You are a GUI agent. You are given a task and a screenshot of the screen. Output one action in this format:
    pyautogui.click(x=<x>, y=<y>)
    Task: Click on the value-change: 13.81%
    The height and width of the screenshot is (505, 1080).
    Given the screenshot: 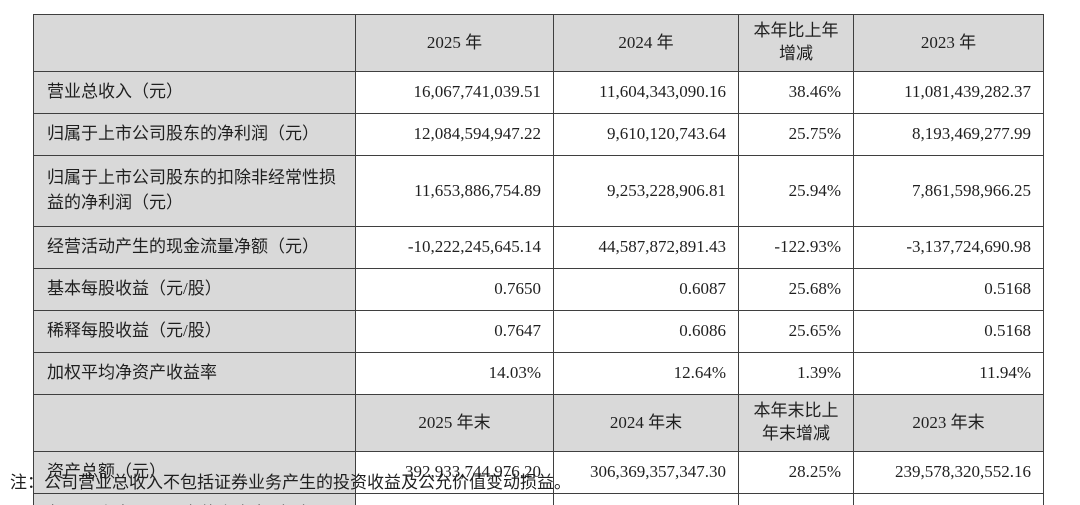 What is the action you would take?
    pyautogui.click(x=796, y=499)
    